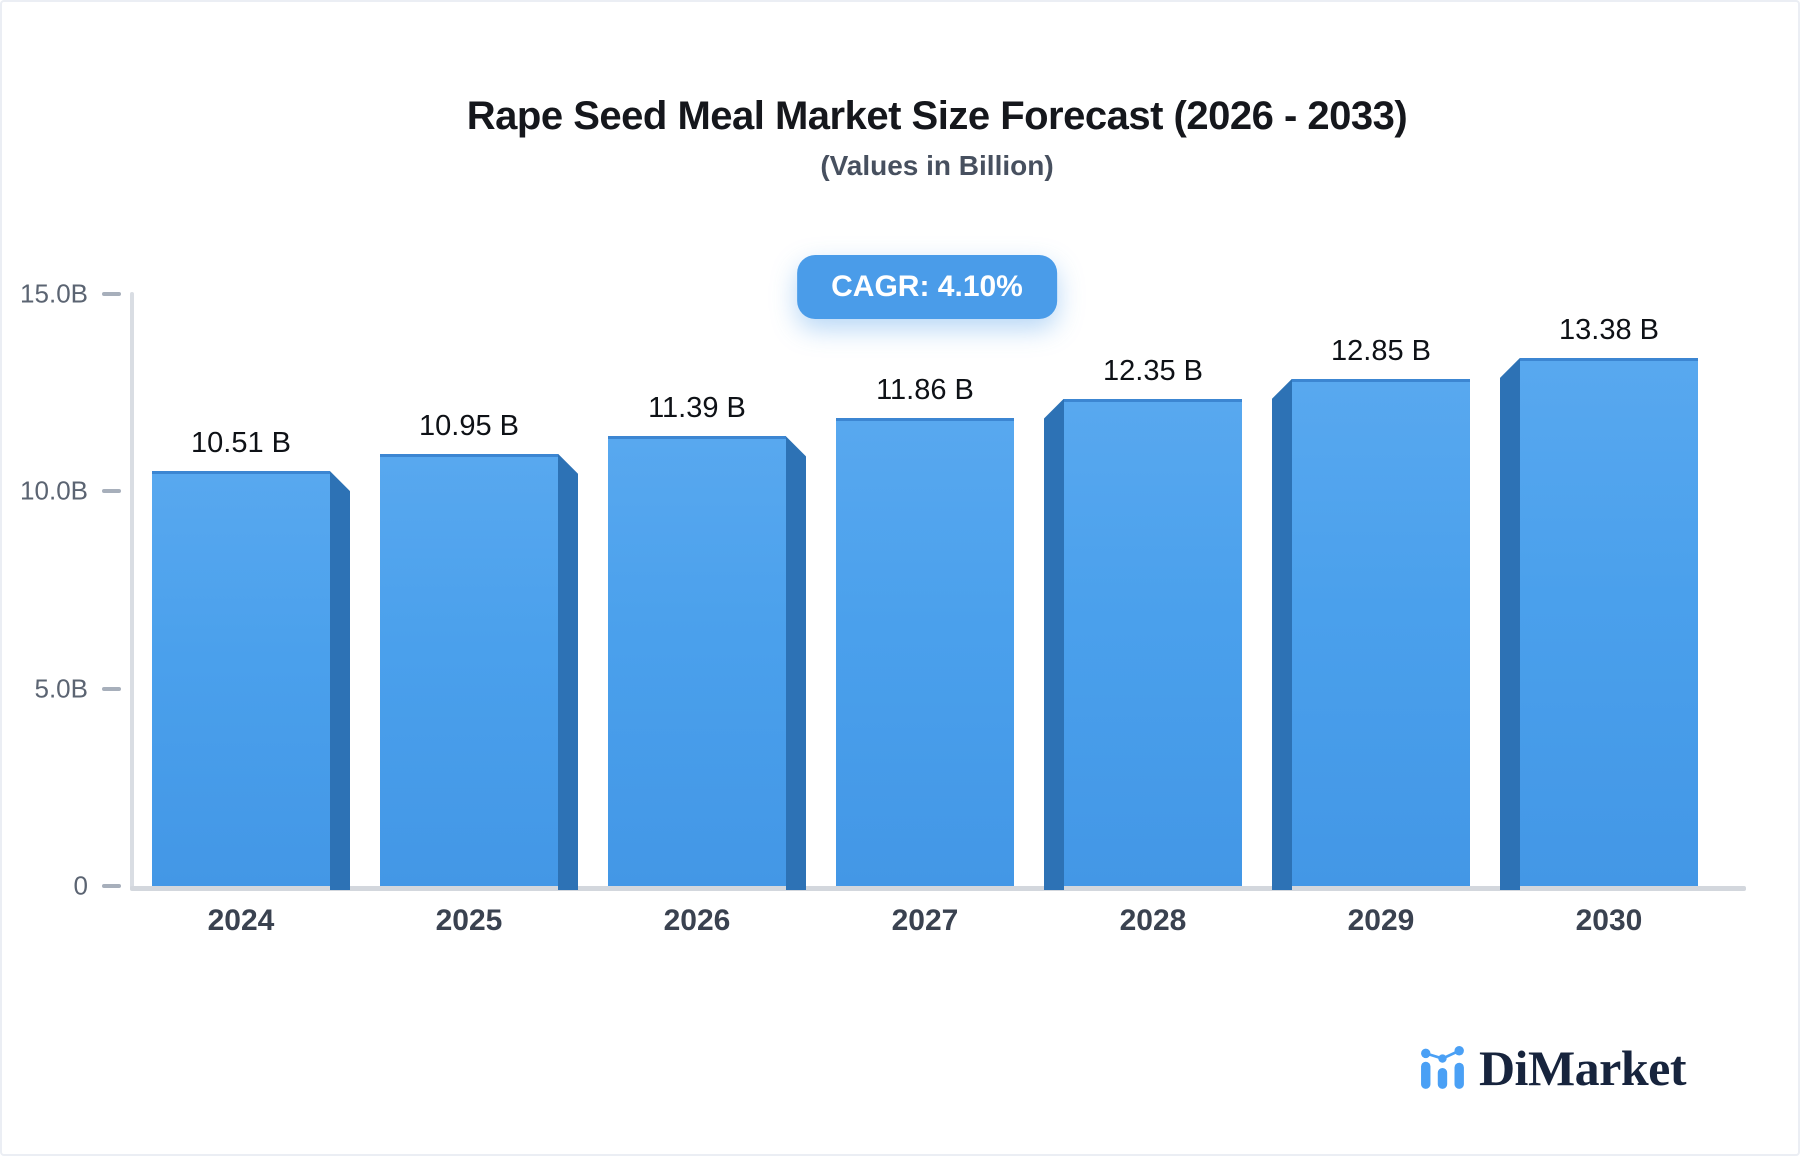 The width and height of the screenshot is (1800, 1156). I want to click on y-axis-tick-label: 5.0B, so click(61, 688).